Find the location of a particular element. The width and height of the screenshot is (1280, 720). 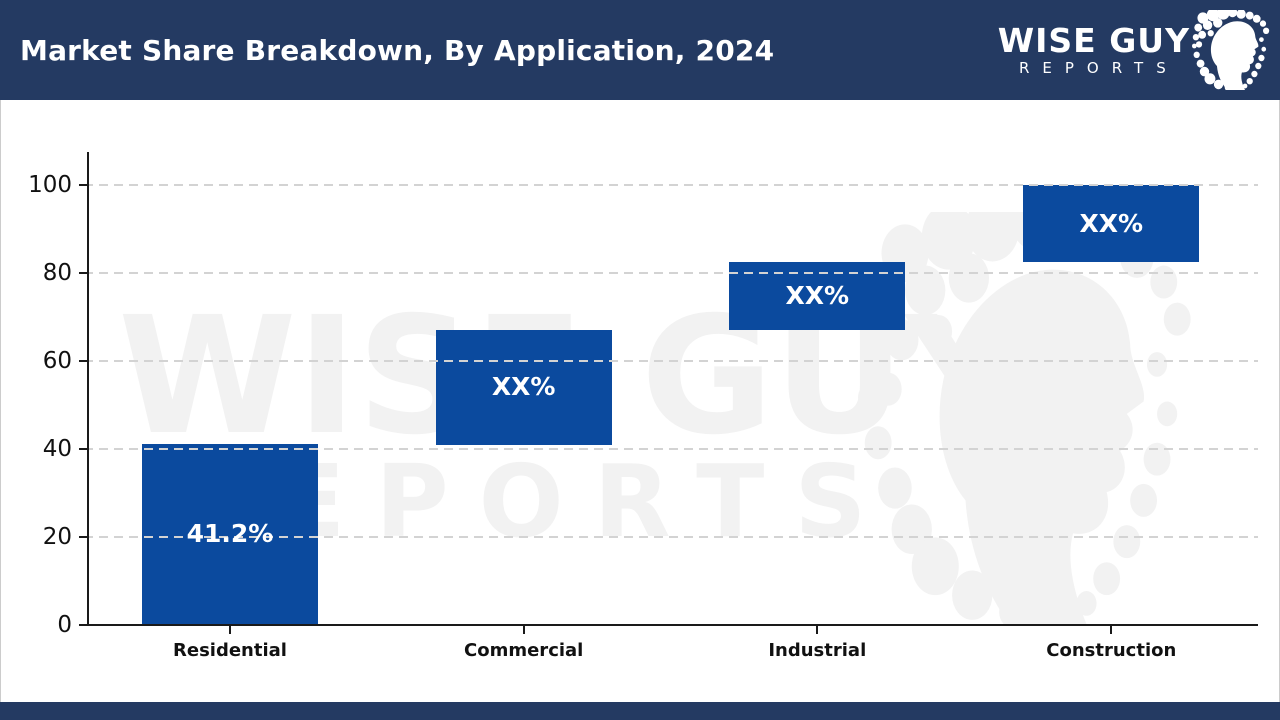

logo-brand-subtitle: REPORTS is located at coordinates (1098, 68).